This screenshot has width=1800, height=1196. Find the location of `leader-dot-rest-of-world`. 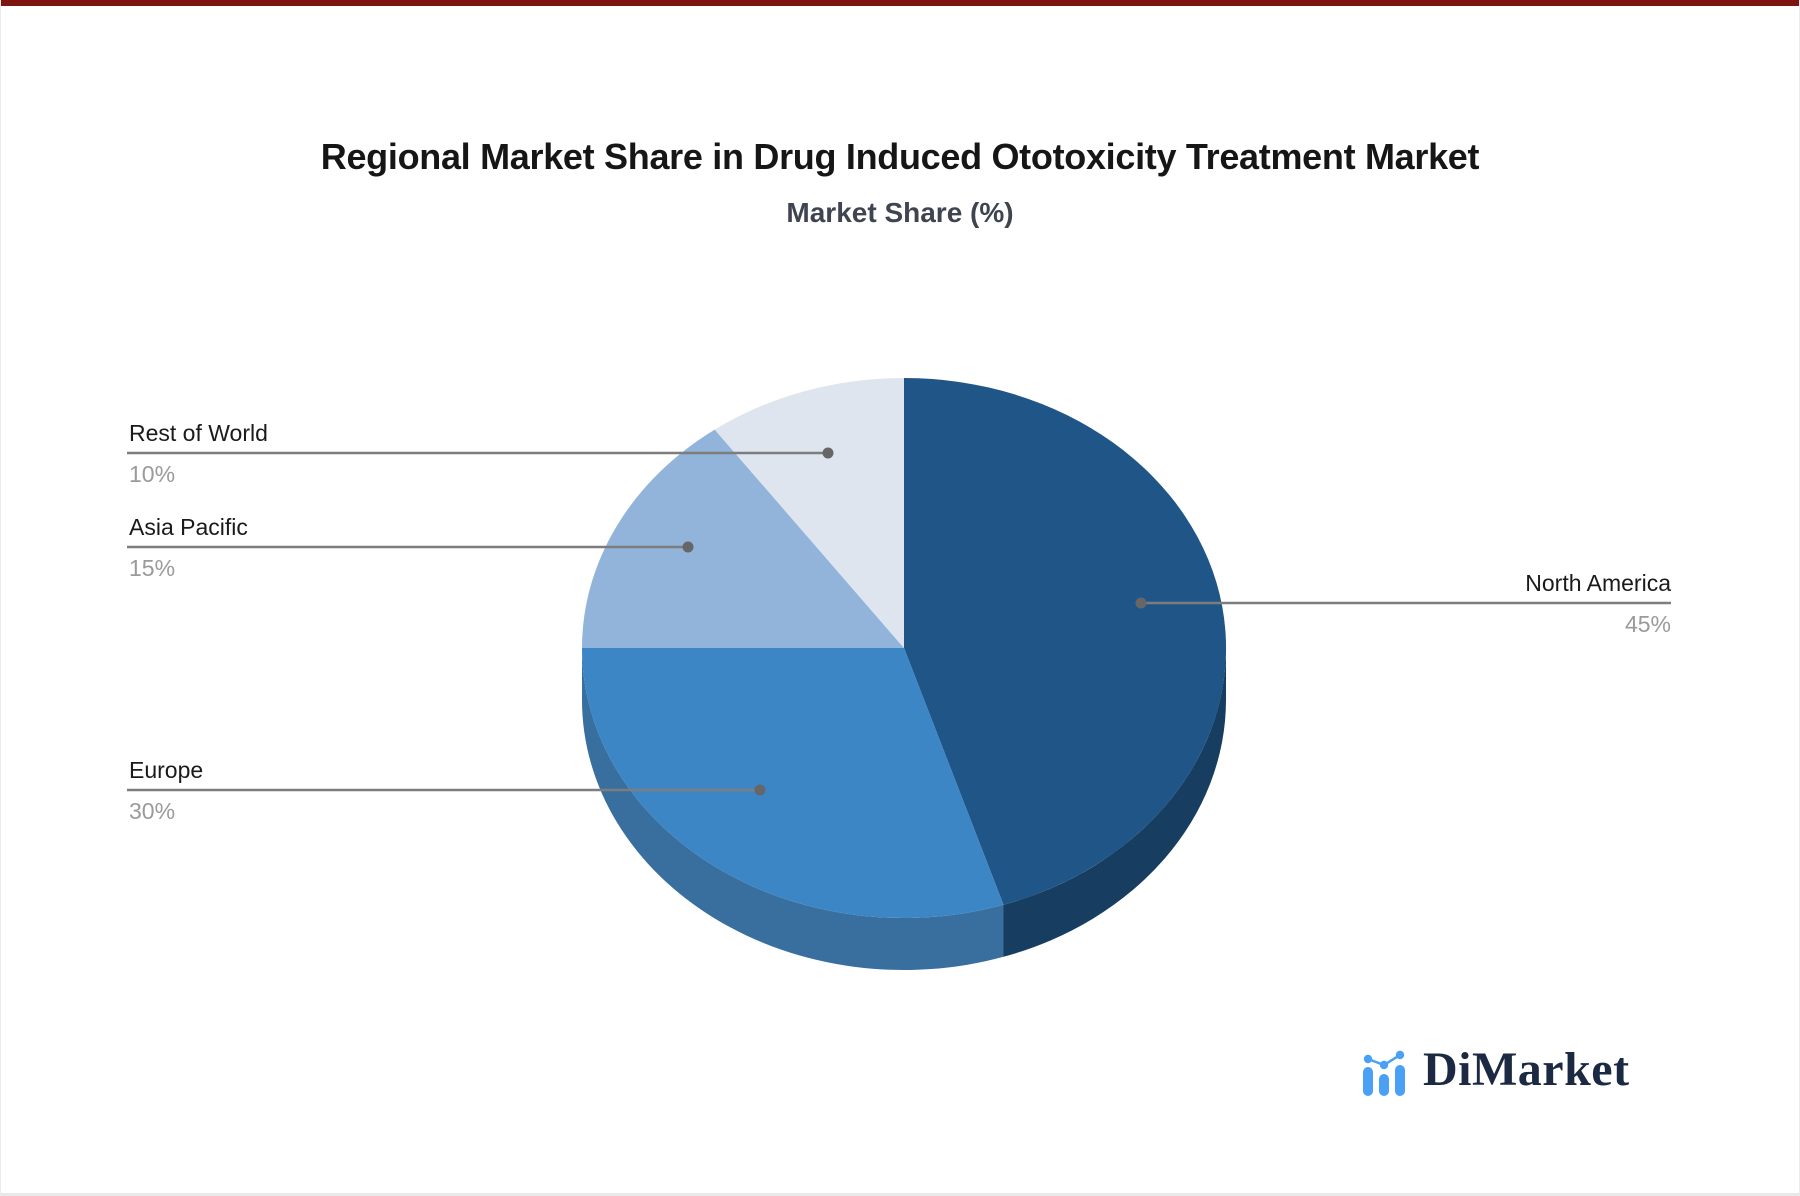

leader-dot-rest-of-world is located at coordinates (828, 453).